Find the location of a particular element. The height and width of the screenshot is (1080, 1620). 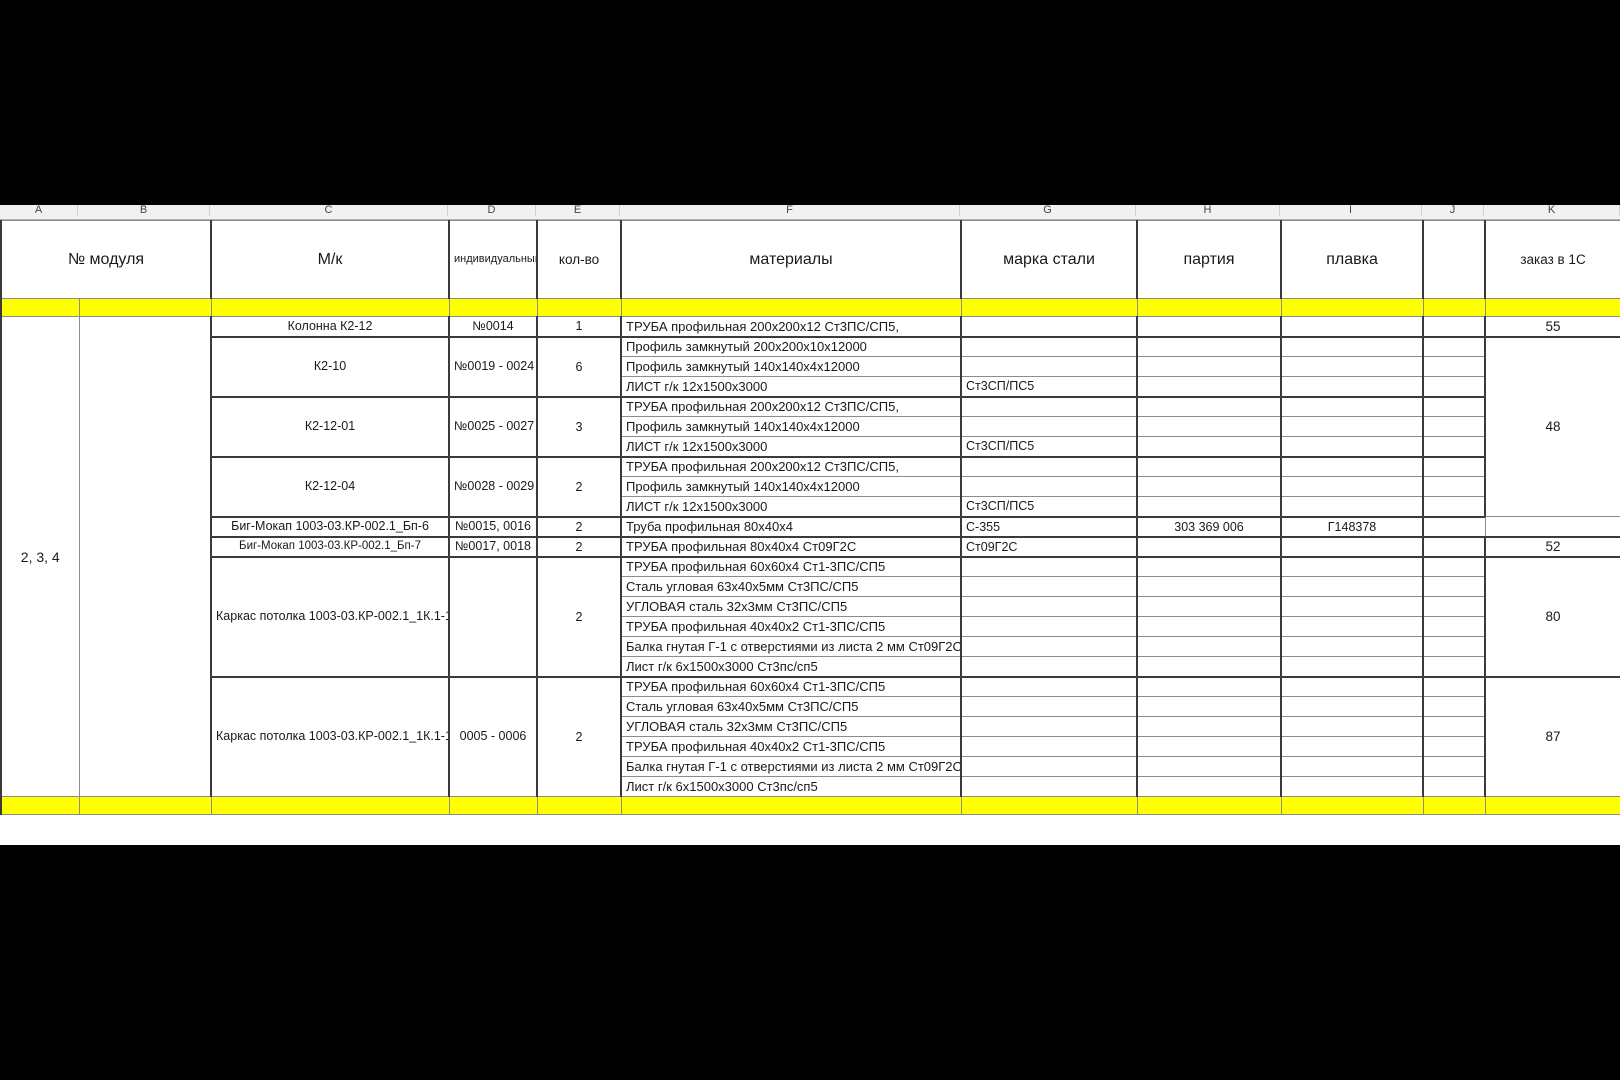

column-letter-j: J is located at coordinates (1453, 210).